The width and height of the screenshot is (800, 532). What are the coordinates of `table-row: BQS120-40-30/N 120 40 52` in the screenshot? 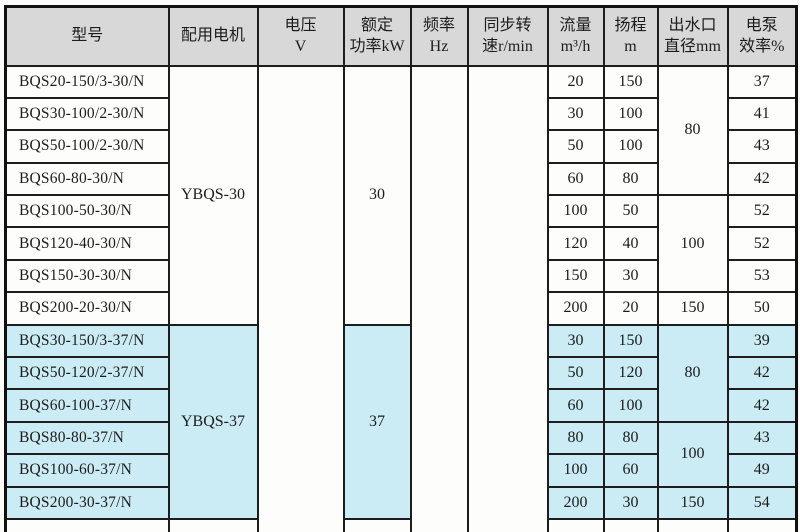 It's located at (401, 243).